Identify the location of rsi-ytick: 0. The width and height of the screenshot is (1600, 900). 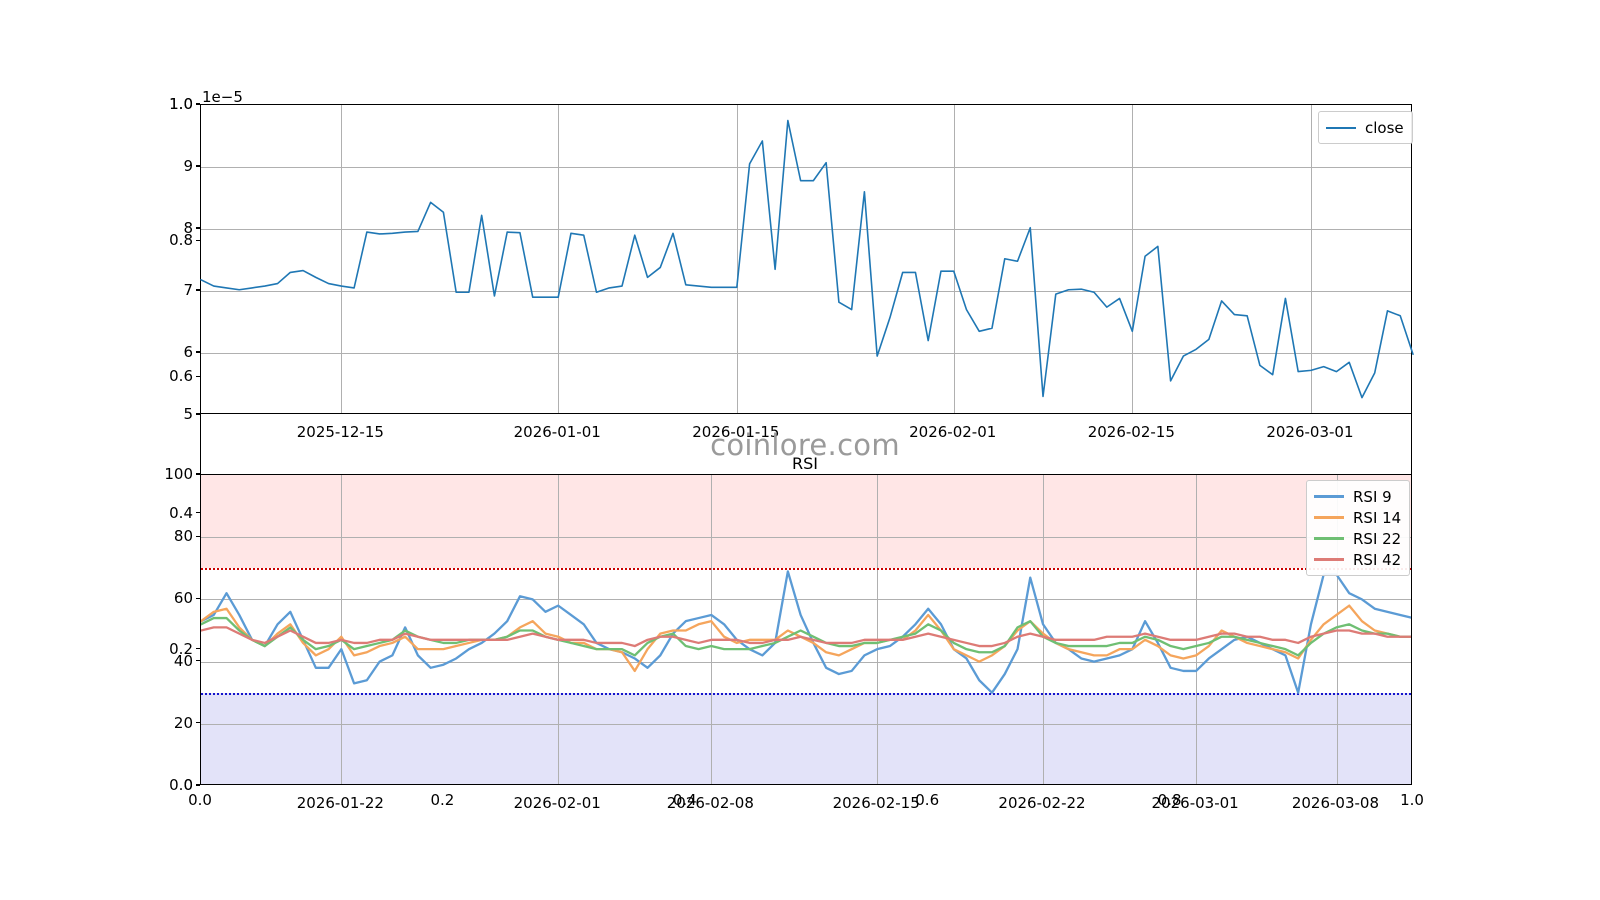
(188, 785).